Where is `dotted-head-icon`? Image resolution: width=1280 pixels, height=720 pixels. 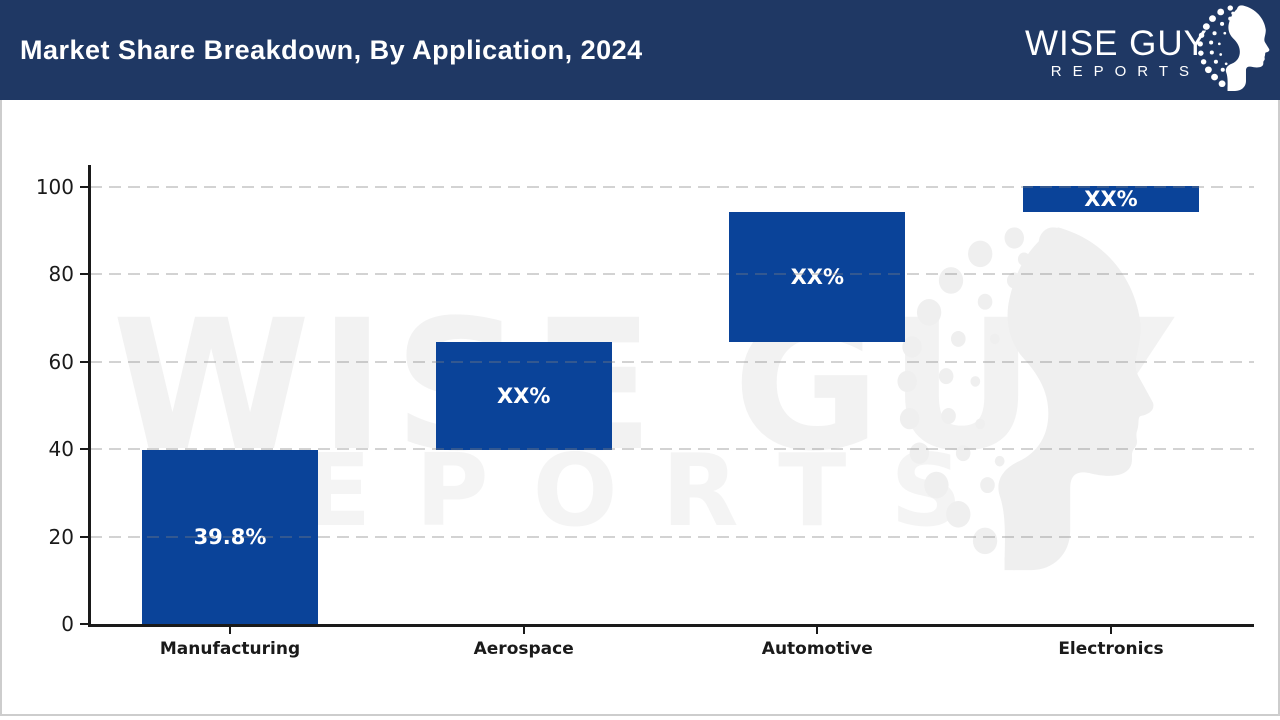
dotted-head-icon is located at coordinates (1233, 50).